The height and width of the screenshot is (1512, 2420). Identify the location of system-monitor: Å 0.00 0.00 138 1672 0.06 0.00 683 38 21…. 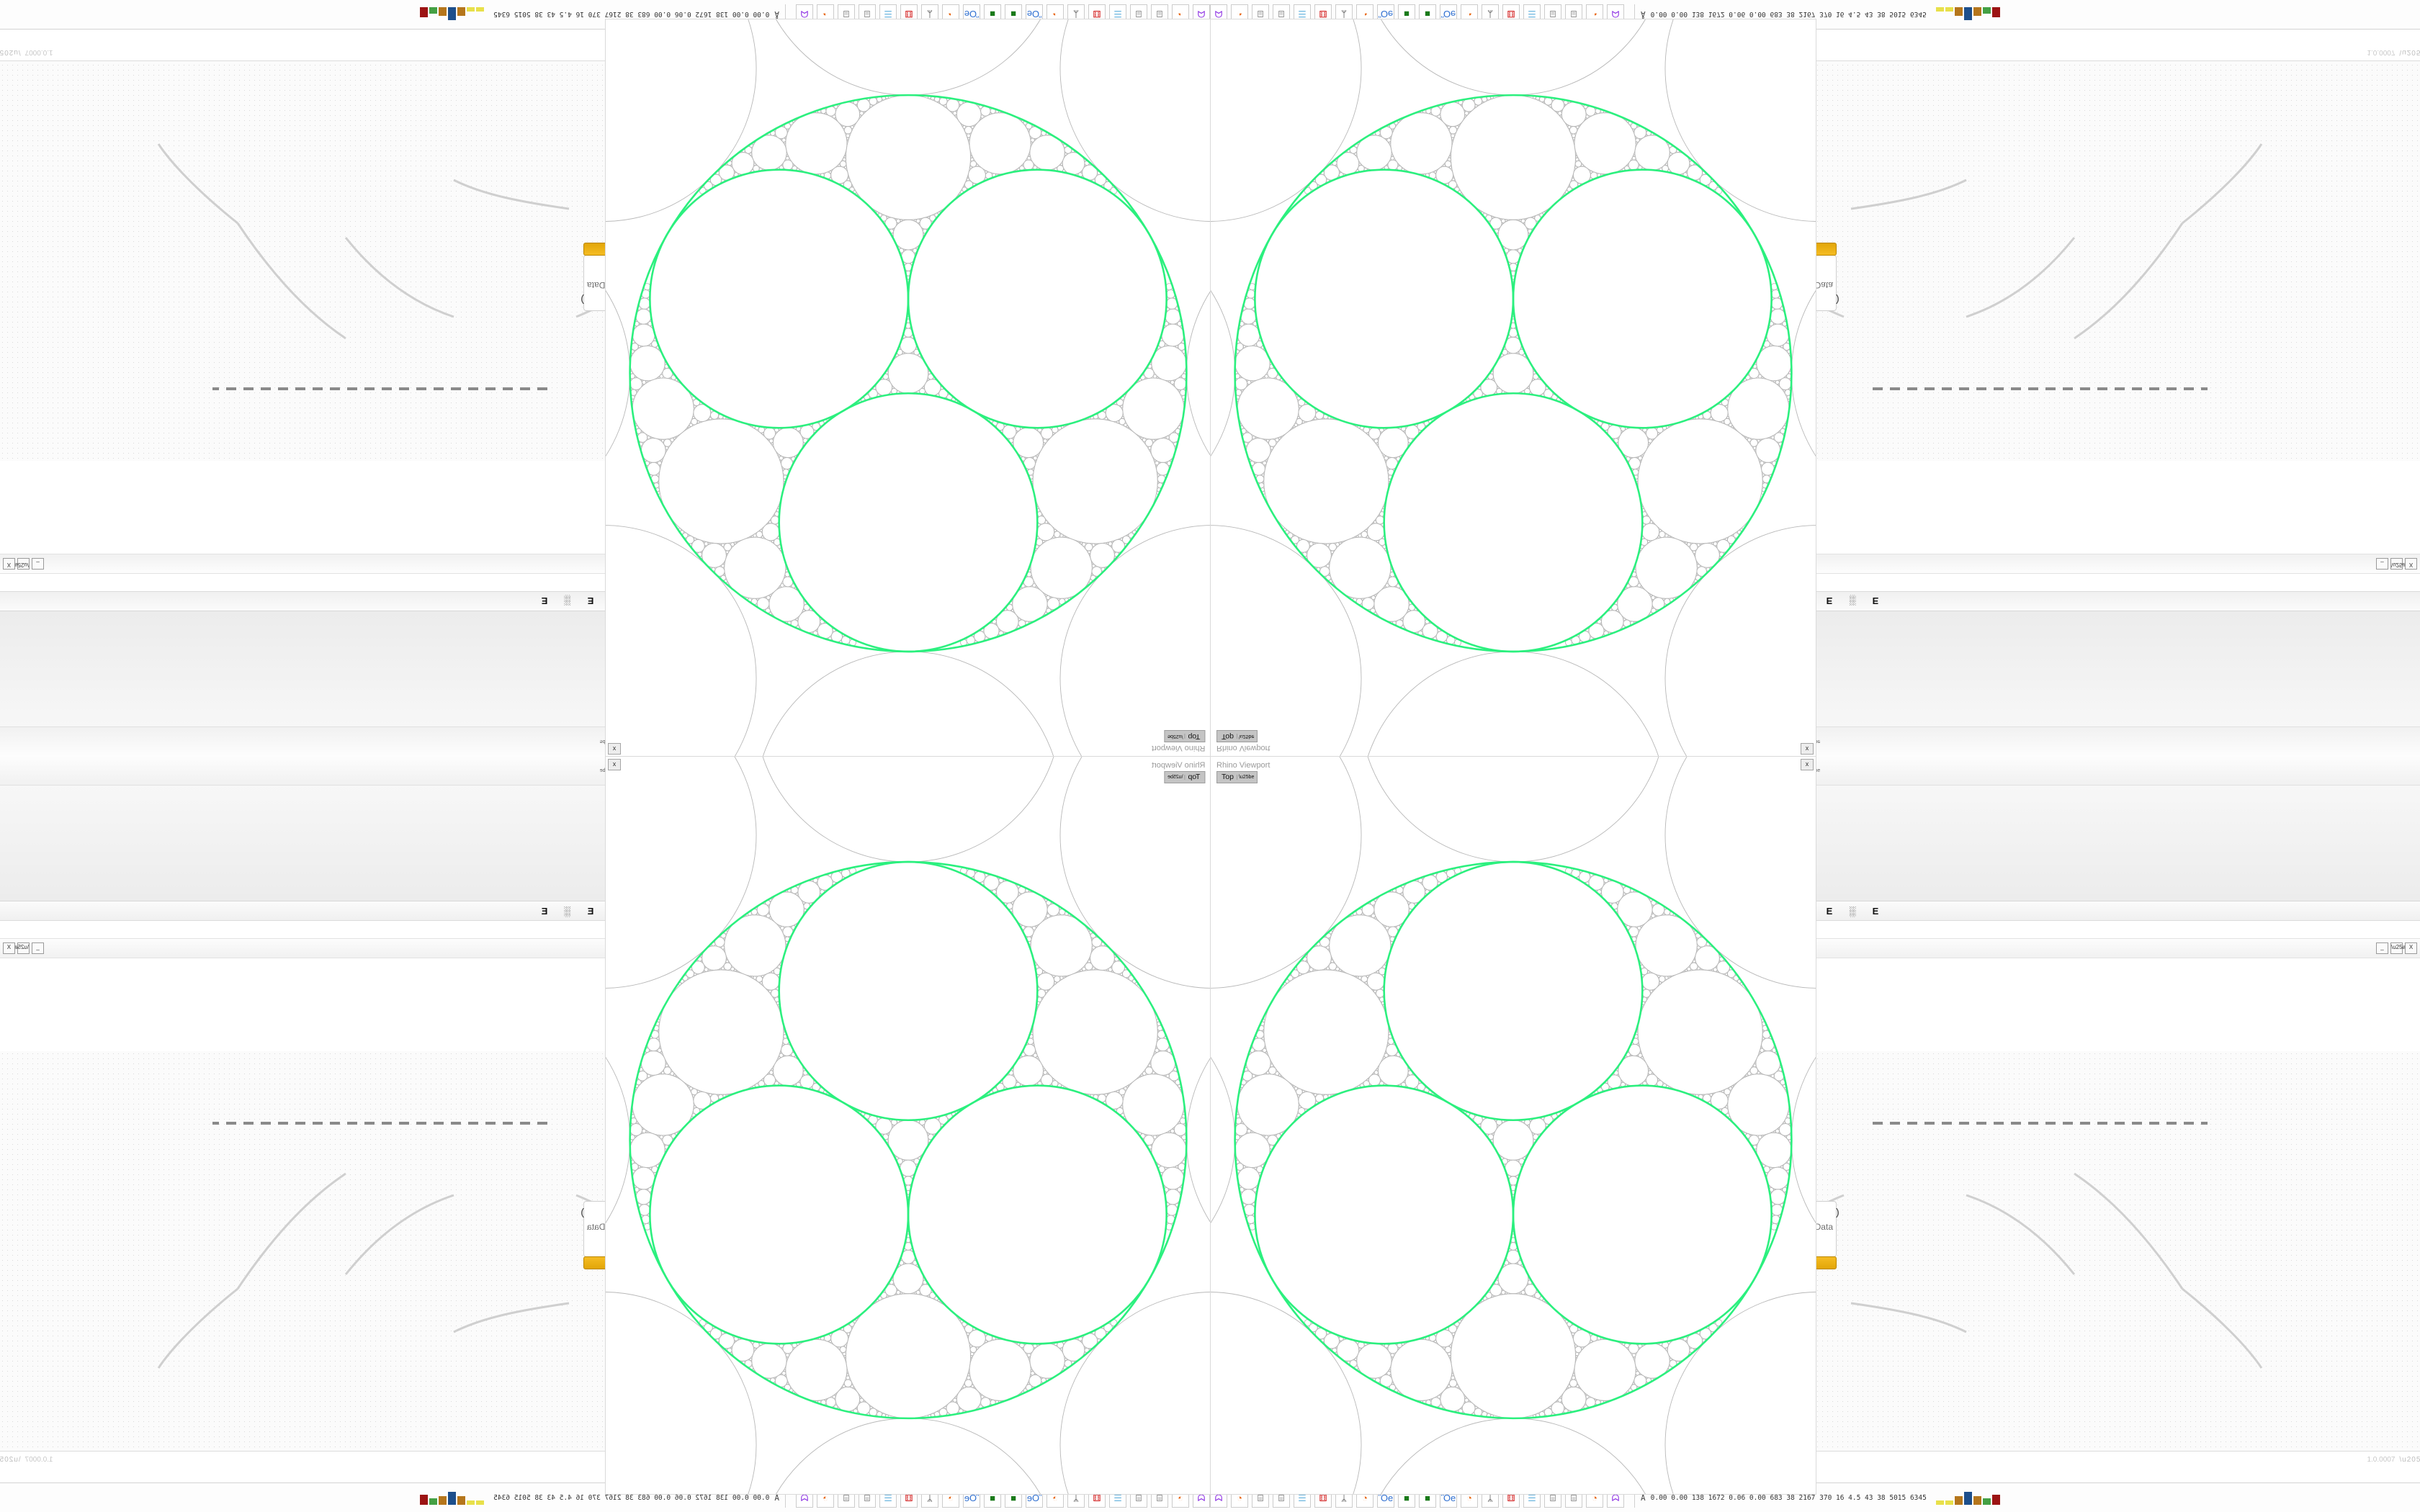
(1817, 1498).